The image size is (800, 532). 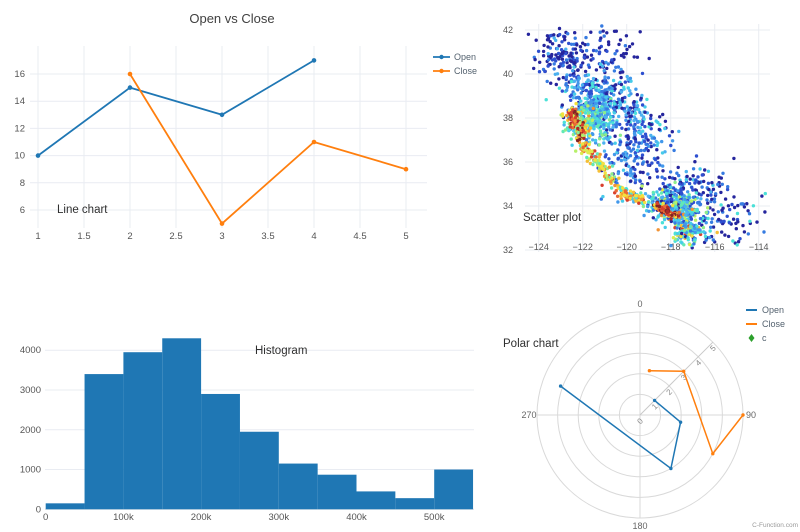 I want to click on x-tick-label: 1, so click(x=37, y=236).